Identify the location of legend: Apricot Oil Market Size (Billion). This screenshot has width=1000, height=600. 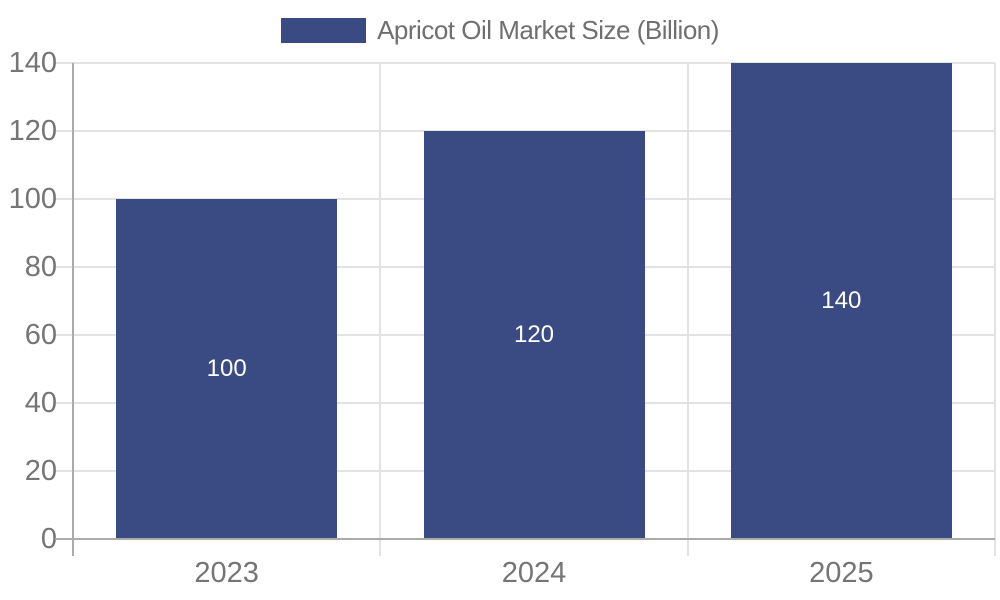
(500, 30).